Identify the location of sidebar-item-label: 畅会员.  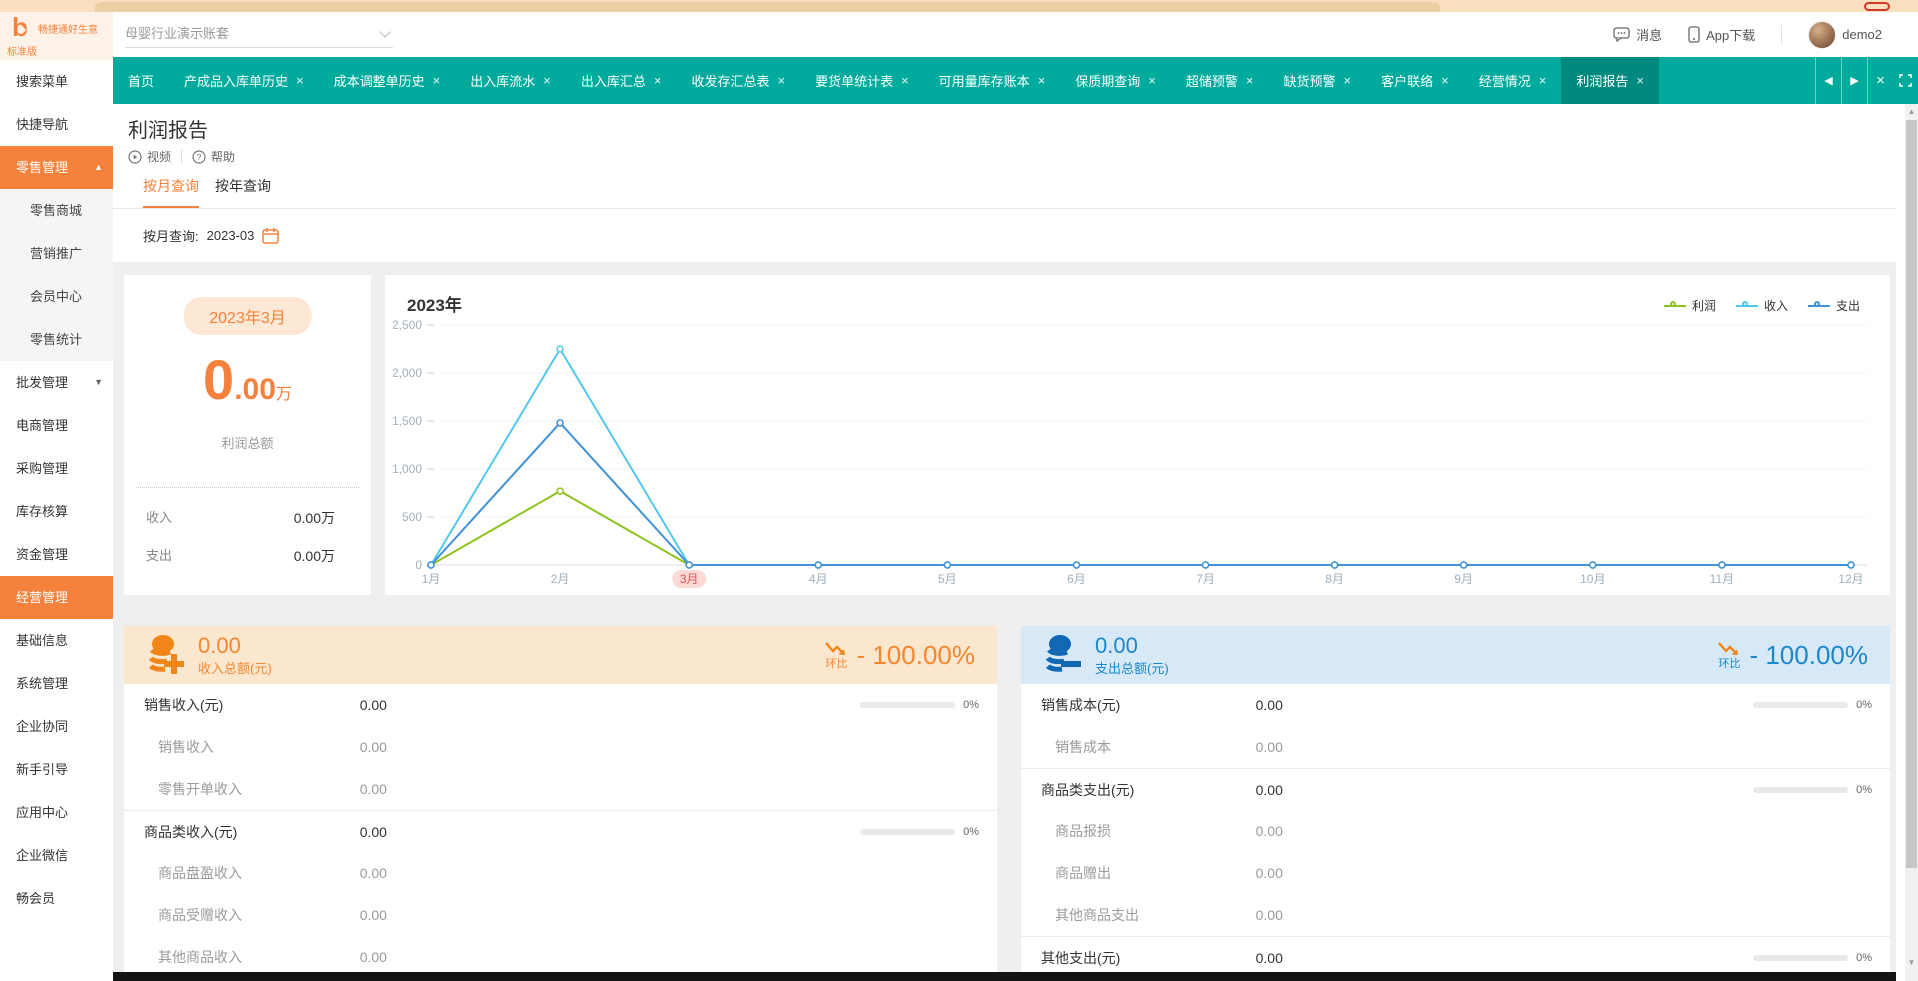
(36, 898).